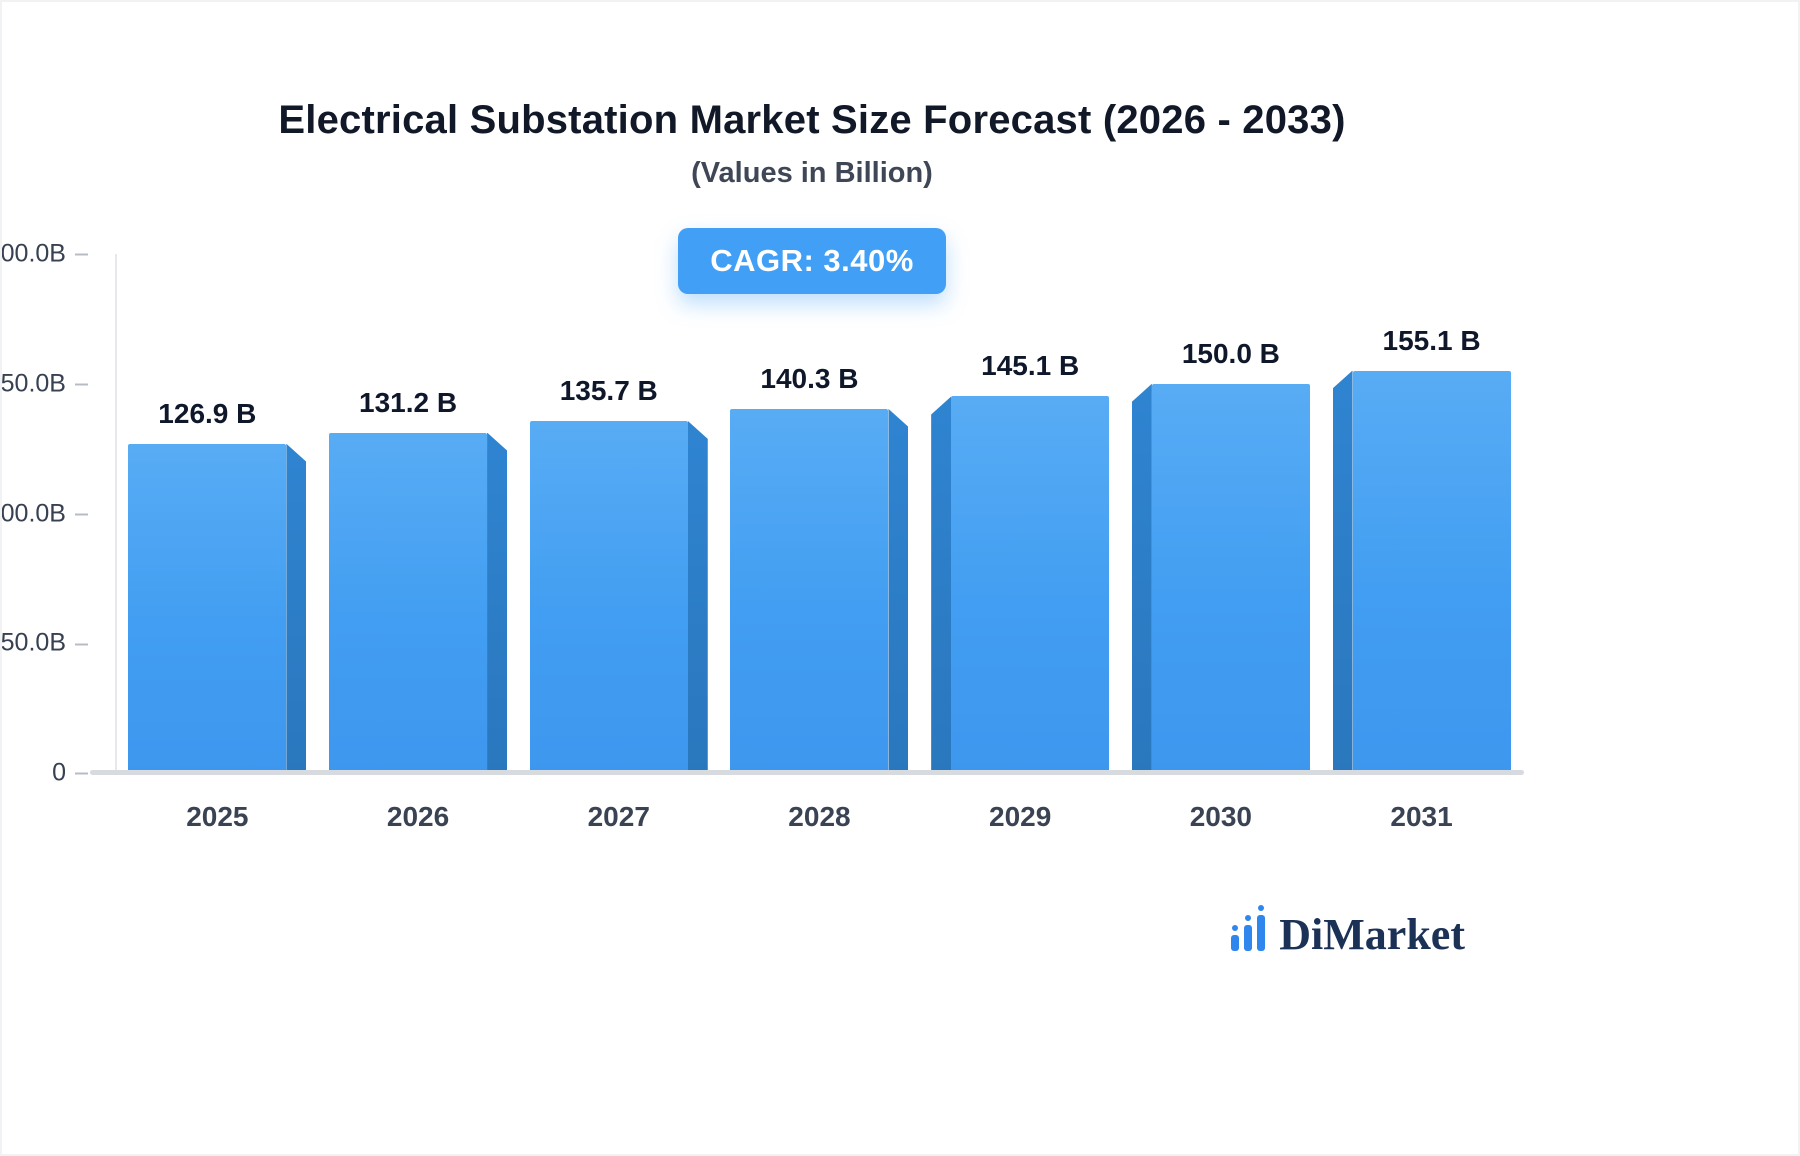 Image resolution: width=1800 pixels, height=1156 pixels. Describe the element at coordinates (819, 568) in the screenshot. I see `bar: 140.3 B` at that location.